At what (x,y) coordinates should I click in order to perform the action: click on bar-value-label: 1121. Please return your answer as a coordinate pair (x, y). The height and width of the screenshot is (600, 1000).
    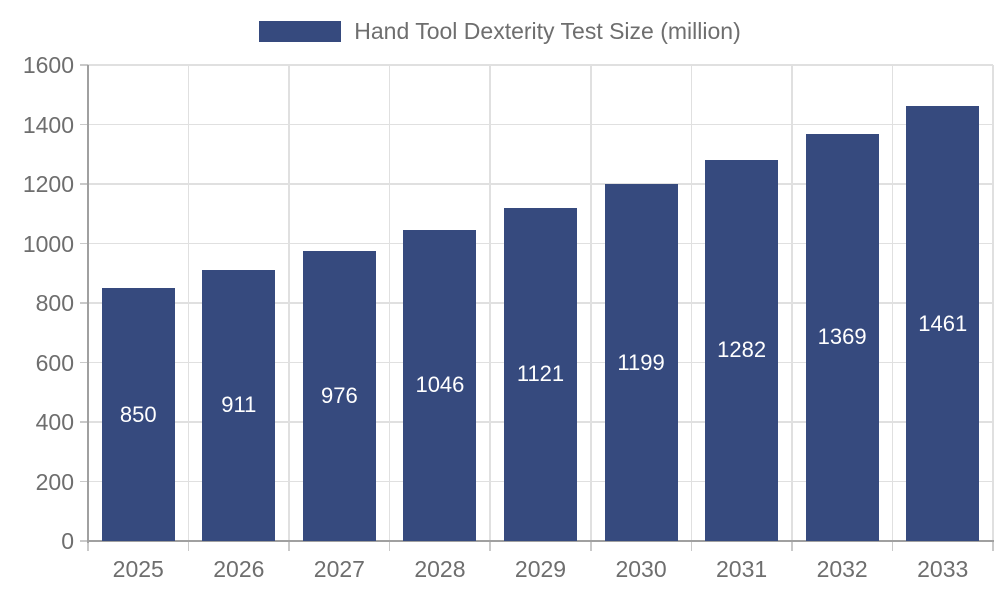
    Looking at the image, I should click on (540, 374).